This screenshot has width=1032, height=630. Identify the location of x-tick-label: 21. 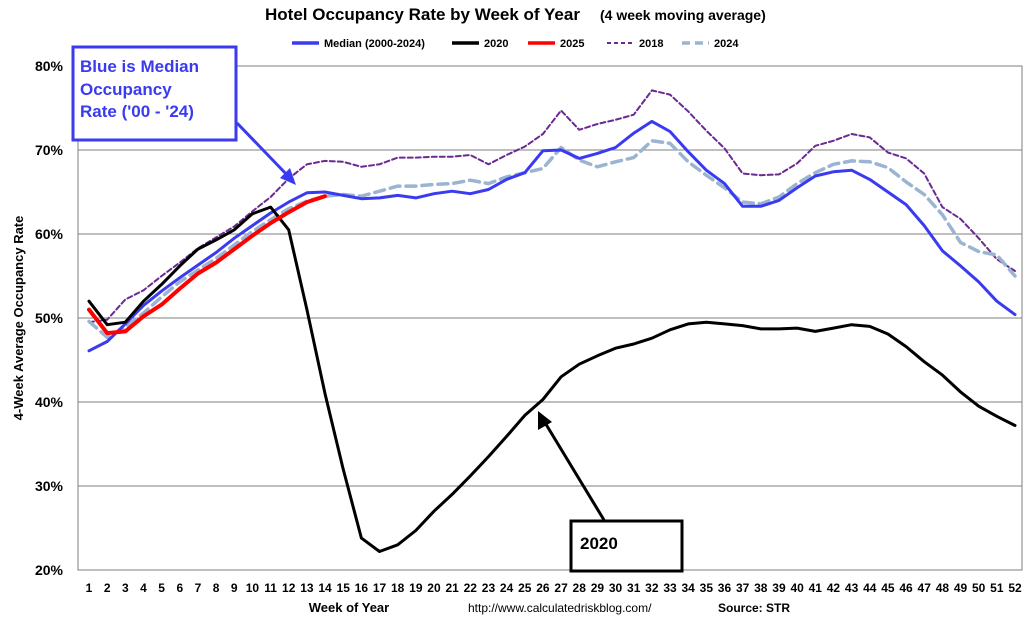
(452, 588).